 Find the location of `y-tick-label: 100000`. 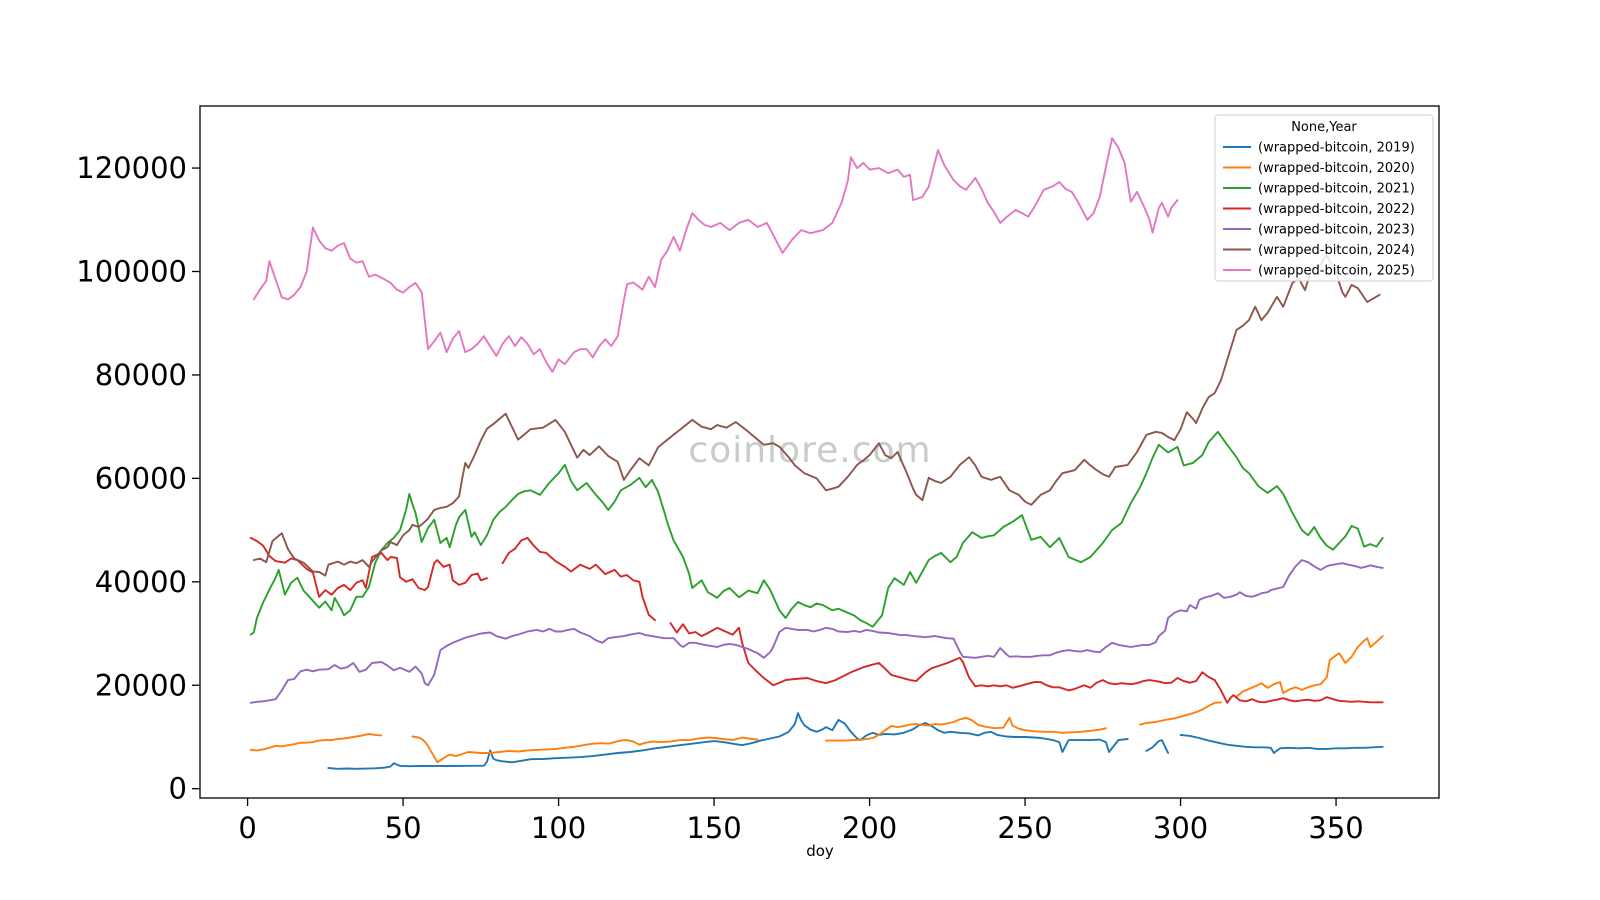

y-tick-label: 100000 is located at coordinates (131, 272).